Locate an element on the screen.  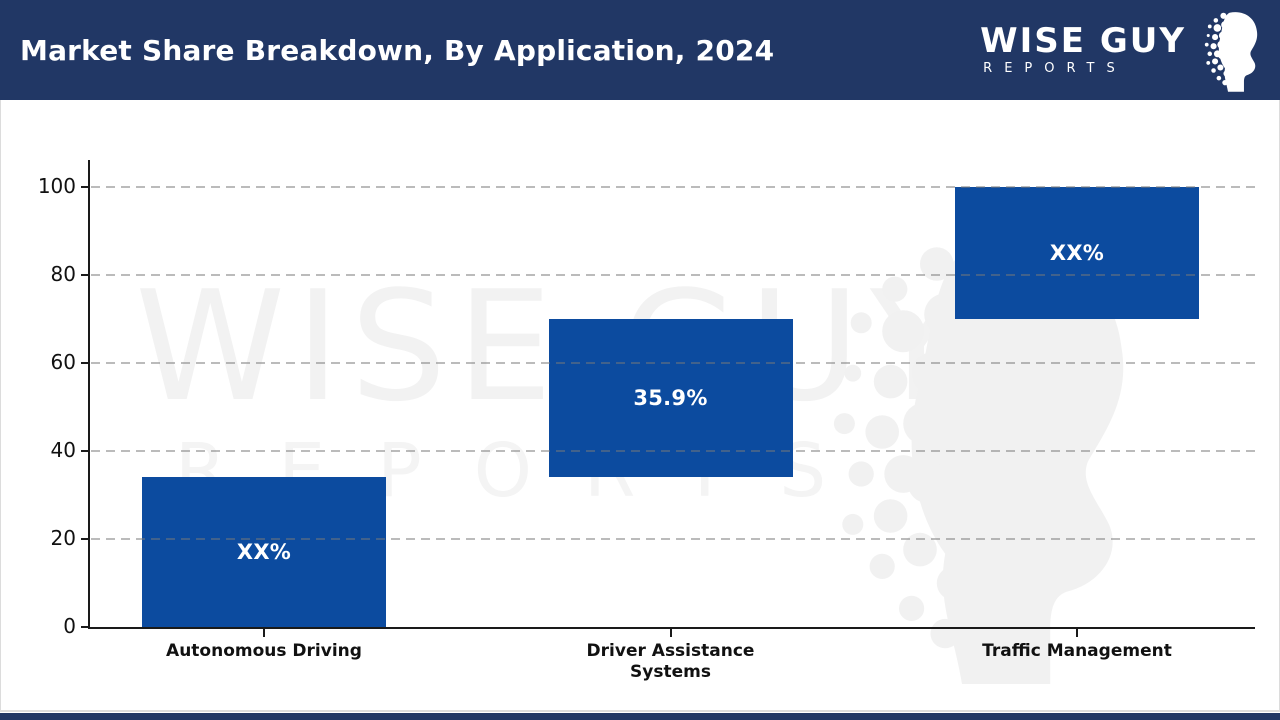
x-axis-category-label: Traffic Management is located at coordinates (1077, 651).